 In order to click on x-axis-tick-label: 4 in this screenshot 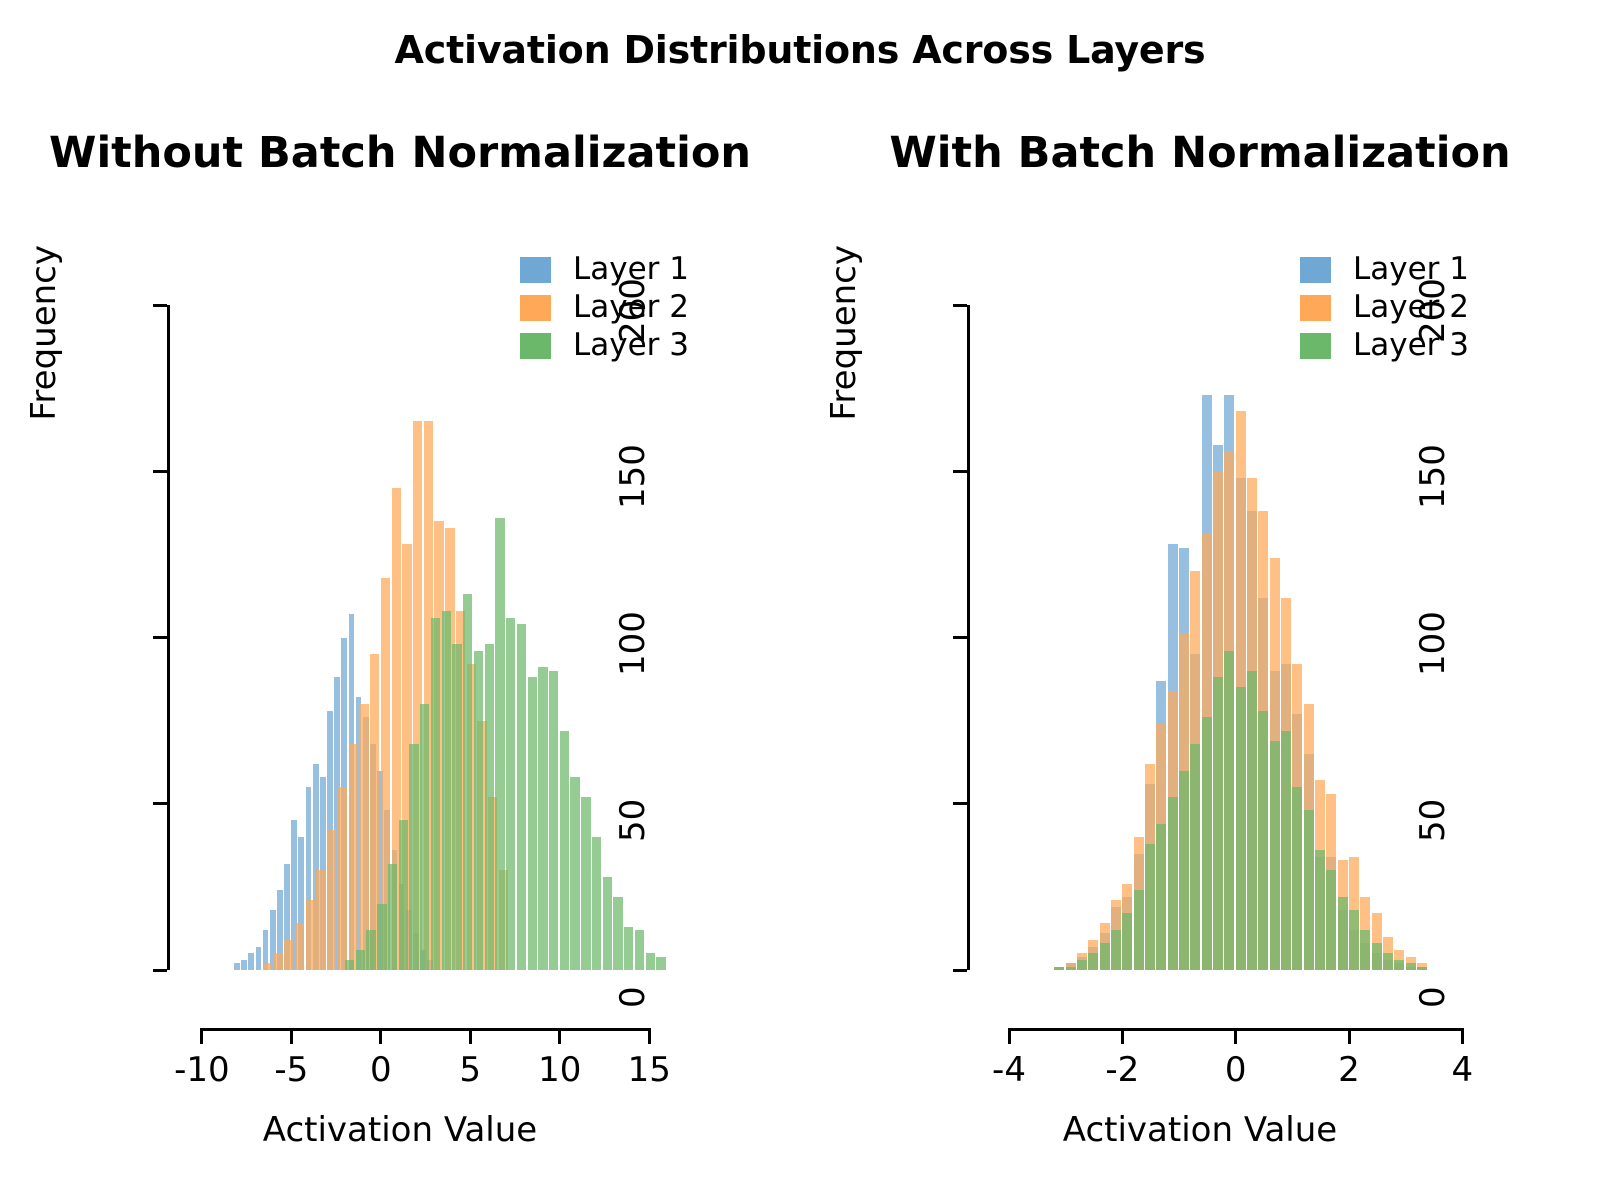, I will do `click(1462, 1070)`.